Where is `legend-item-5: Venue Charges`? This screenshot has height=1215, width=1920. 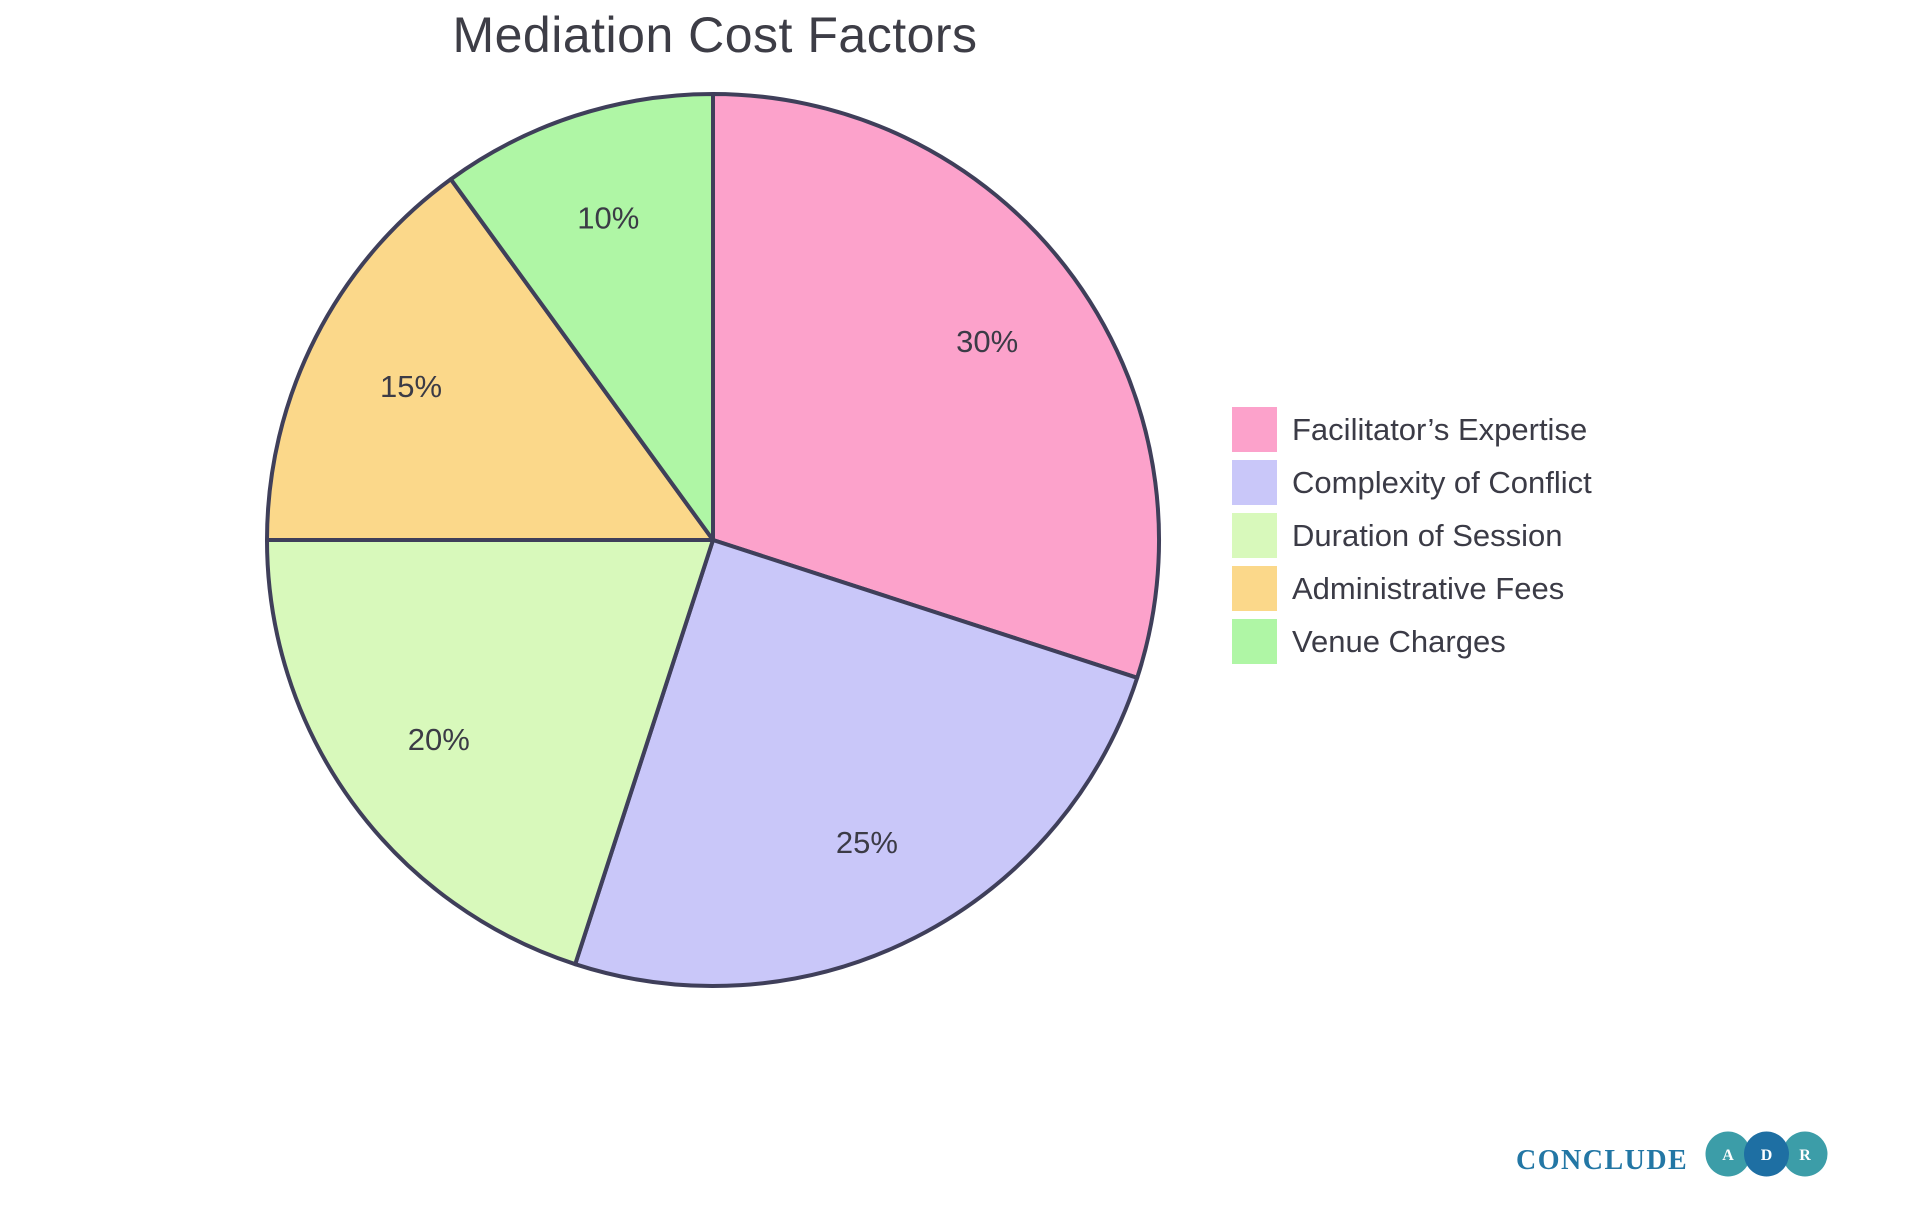 legend-item-5: Venue Charges is located at coordinates (1412, 641).